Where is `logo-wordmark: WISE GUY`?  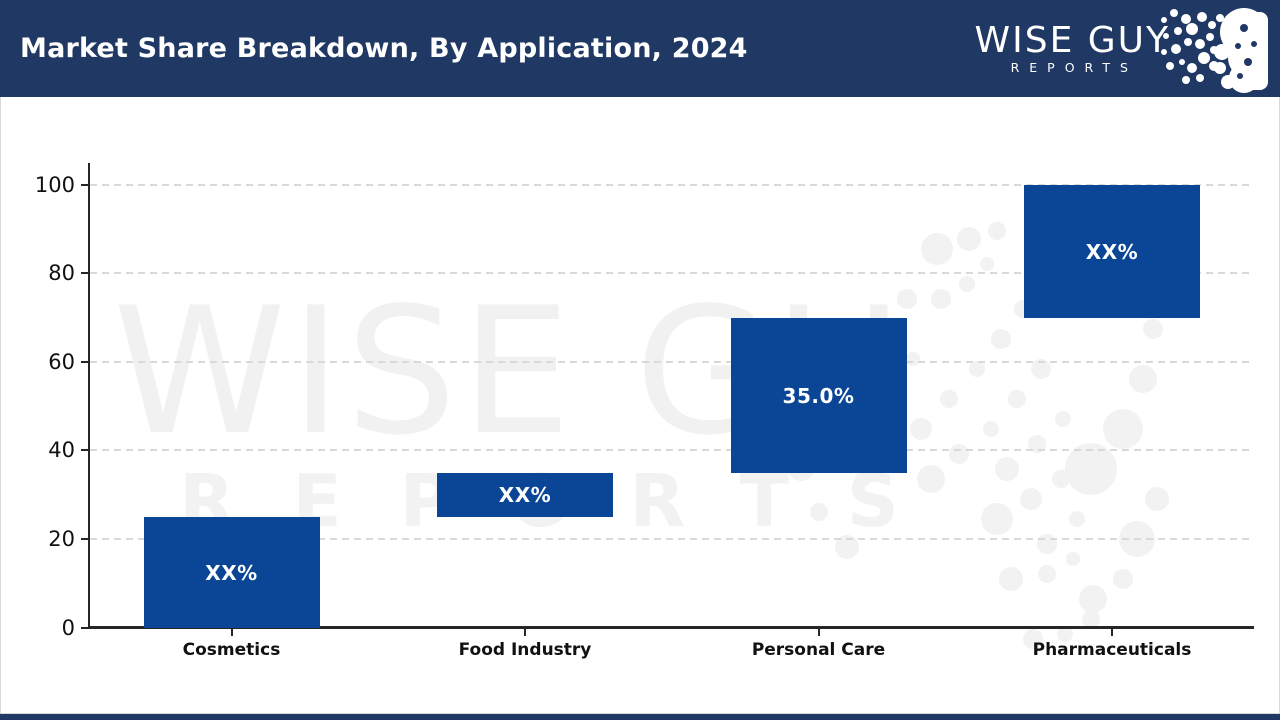 logo-wordmark: WISE GUY is located at coordinates (1072, 40).